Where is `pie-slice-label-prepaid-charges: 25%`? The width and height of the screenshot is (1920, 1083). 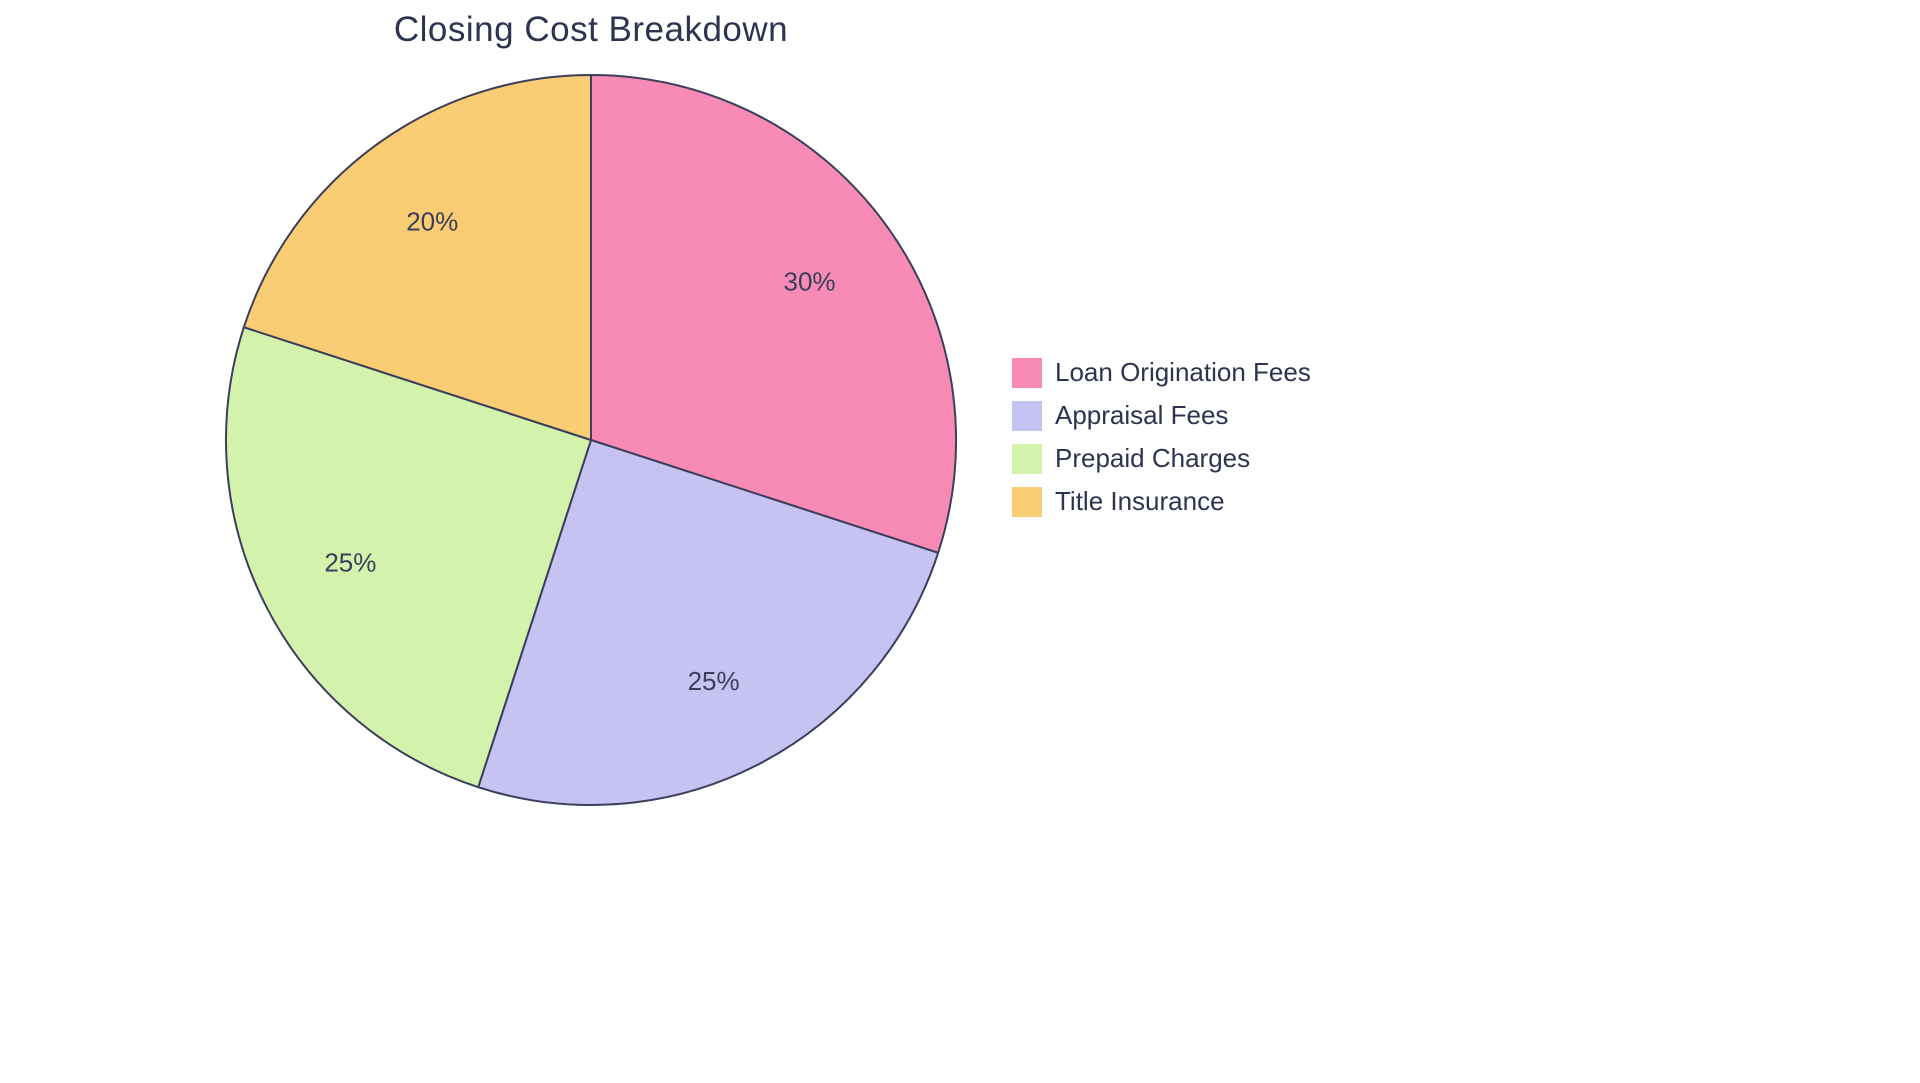 pie-slice-label-prepaid-charges: 25% is located at coordinates (350, 563).